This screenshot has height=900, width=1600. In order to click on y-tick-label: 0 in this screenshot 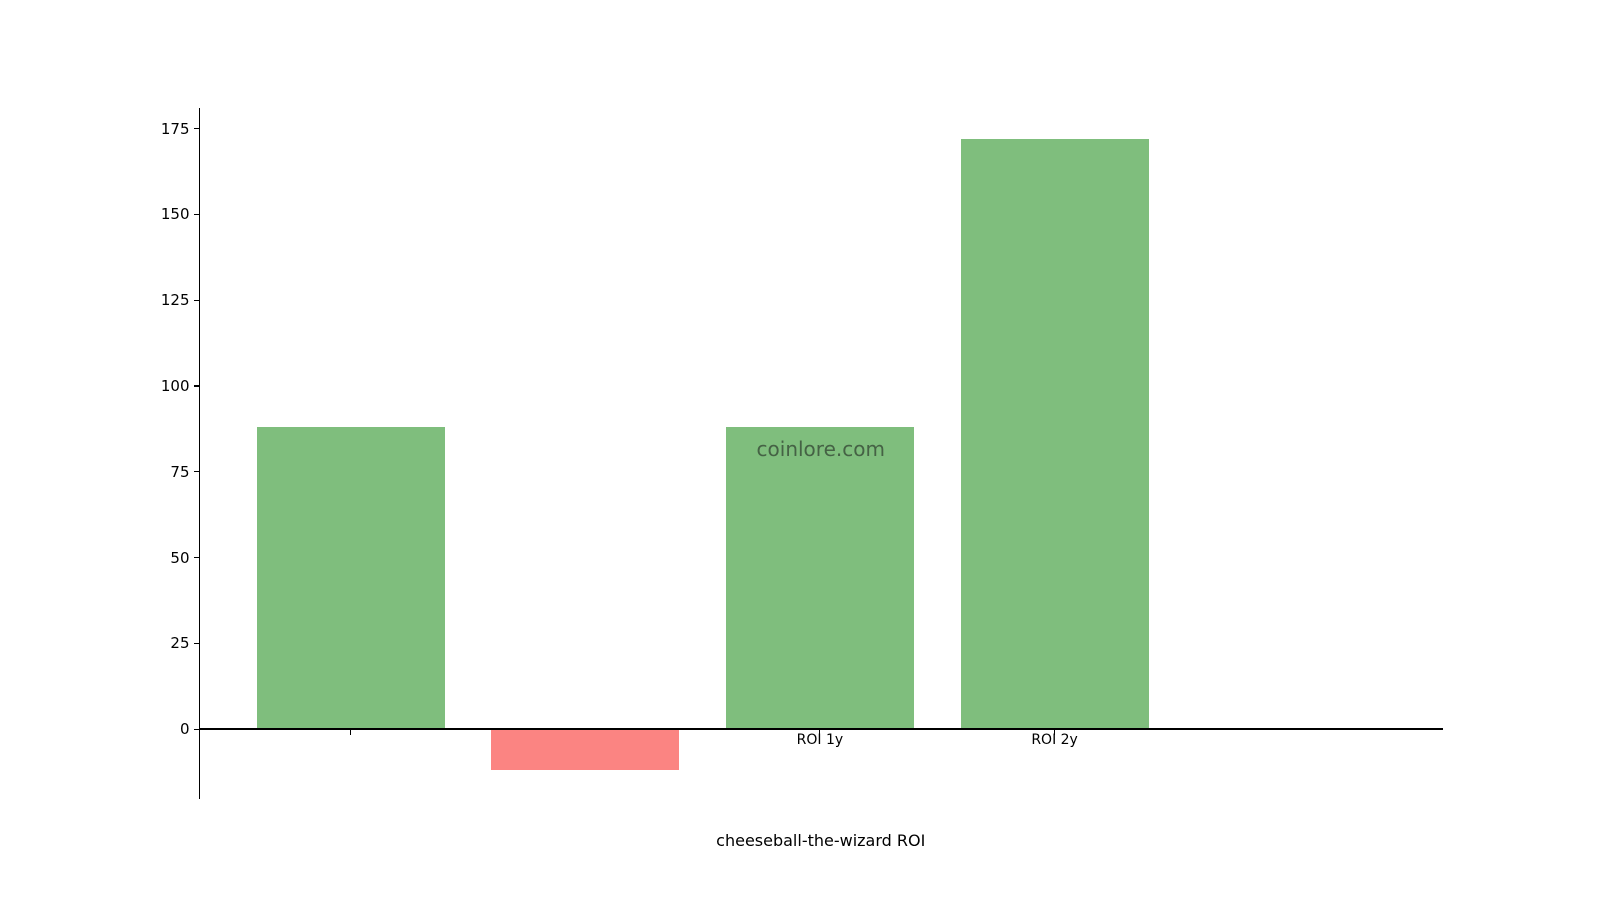, I will do `click(184, 729)`.